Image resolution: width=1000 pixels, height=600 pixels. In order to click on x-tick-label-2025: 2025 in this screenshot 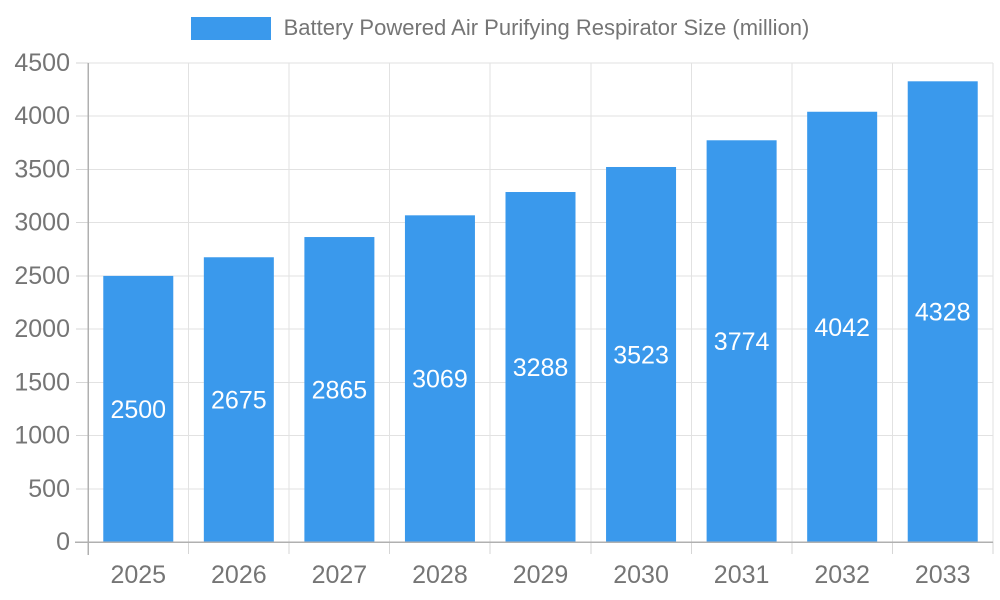, I will do `click(138, 575)`.